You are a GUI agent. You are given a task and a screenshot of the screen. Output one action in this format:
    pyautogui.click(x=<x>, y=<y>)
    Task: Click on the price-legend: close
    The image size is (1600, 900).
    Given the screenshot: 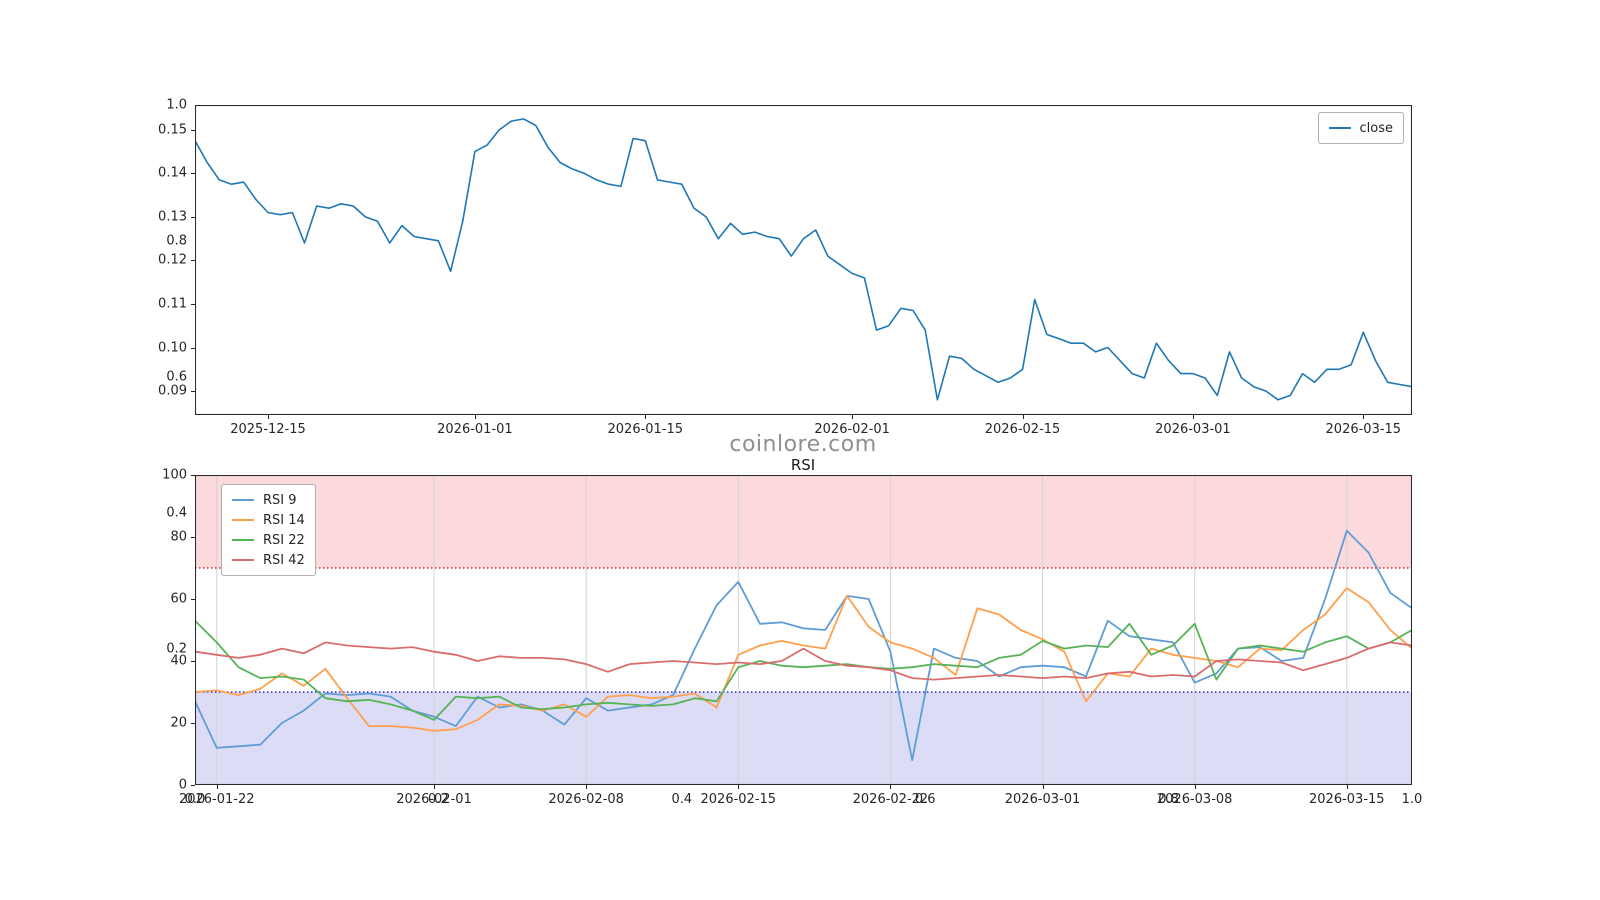 What is the action you would take?
    pyautogui.click(x=1360, y=128)
    